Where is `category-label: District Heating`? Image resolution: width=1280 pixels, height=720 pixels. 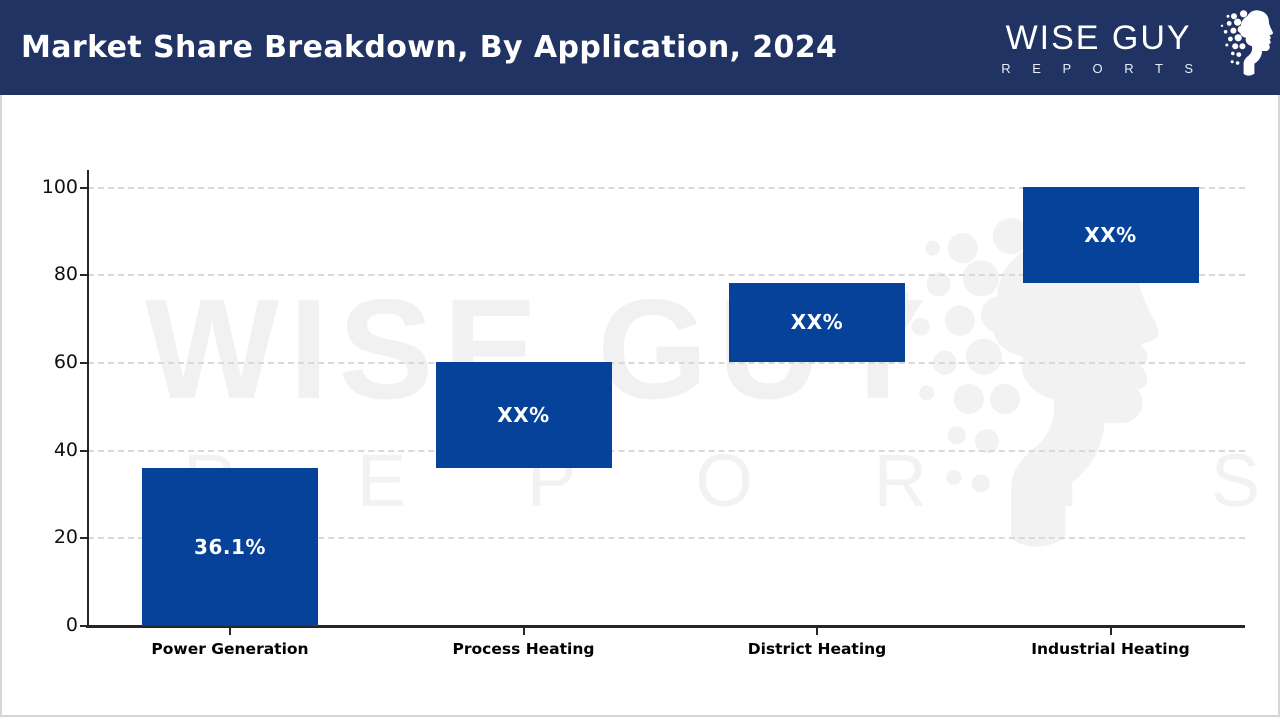
category-label: District Heating is located at coordinates (817, 649).